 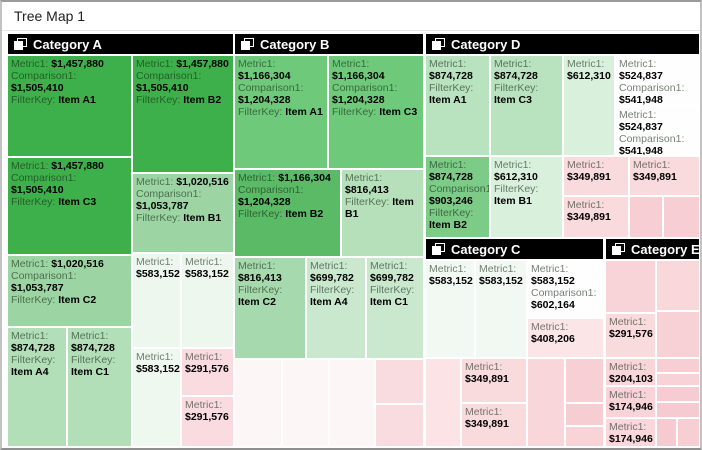 What do you see at coordinates (448, 100) in the screenshot?
I see `cell-value: Item A1` at bounding box center [448, 100].